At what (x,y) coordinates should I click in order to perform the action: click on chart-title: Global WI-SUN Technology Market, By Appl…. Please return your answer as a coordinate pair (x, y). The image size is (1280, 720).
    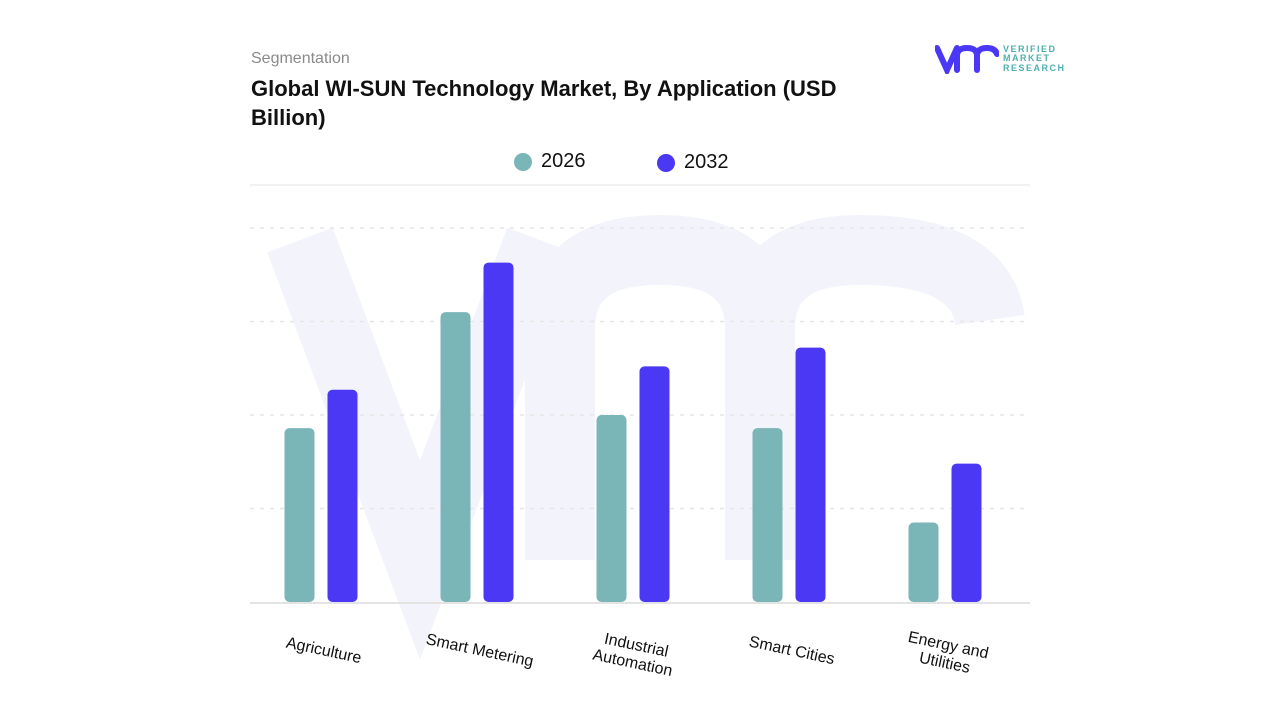
    Looking at the image, I should click on (544, 103).